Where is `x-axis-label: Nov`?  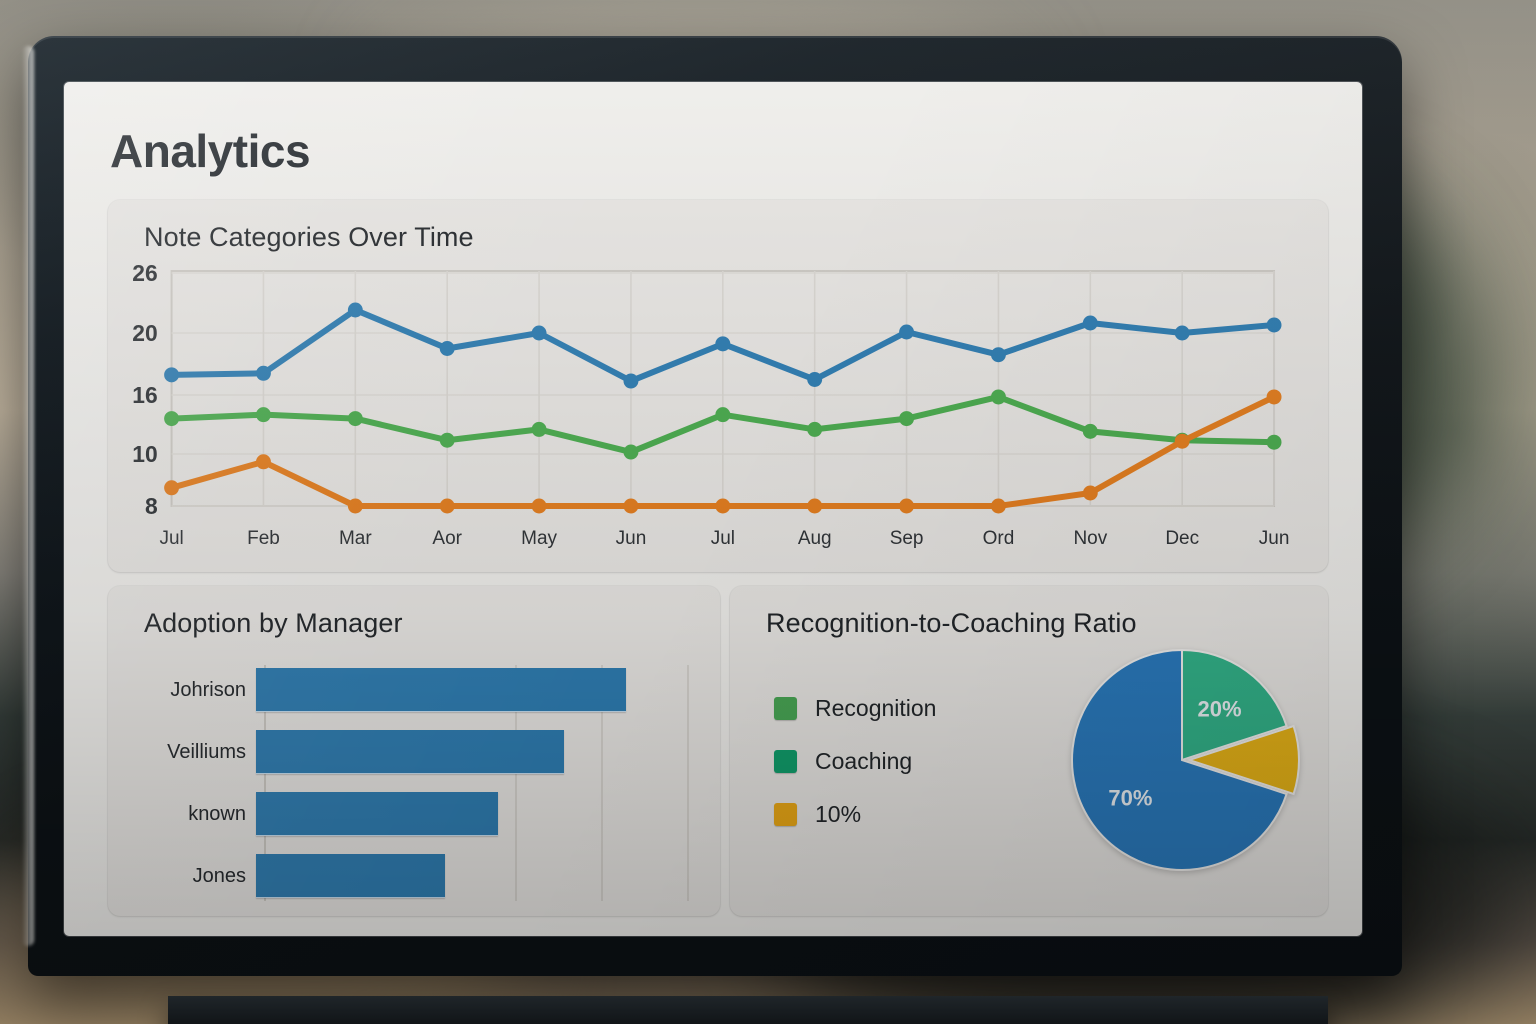 x-axis-label: Nov is located at coordinates (1090, 538).